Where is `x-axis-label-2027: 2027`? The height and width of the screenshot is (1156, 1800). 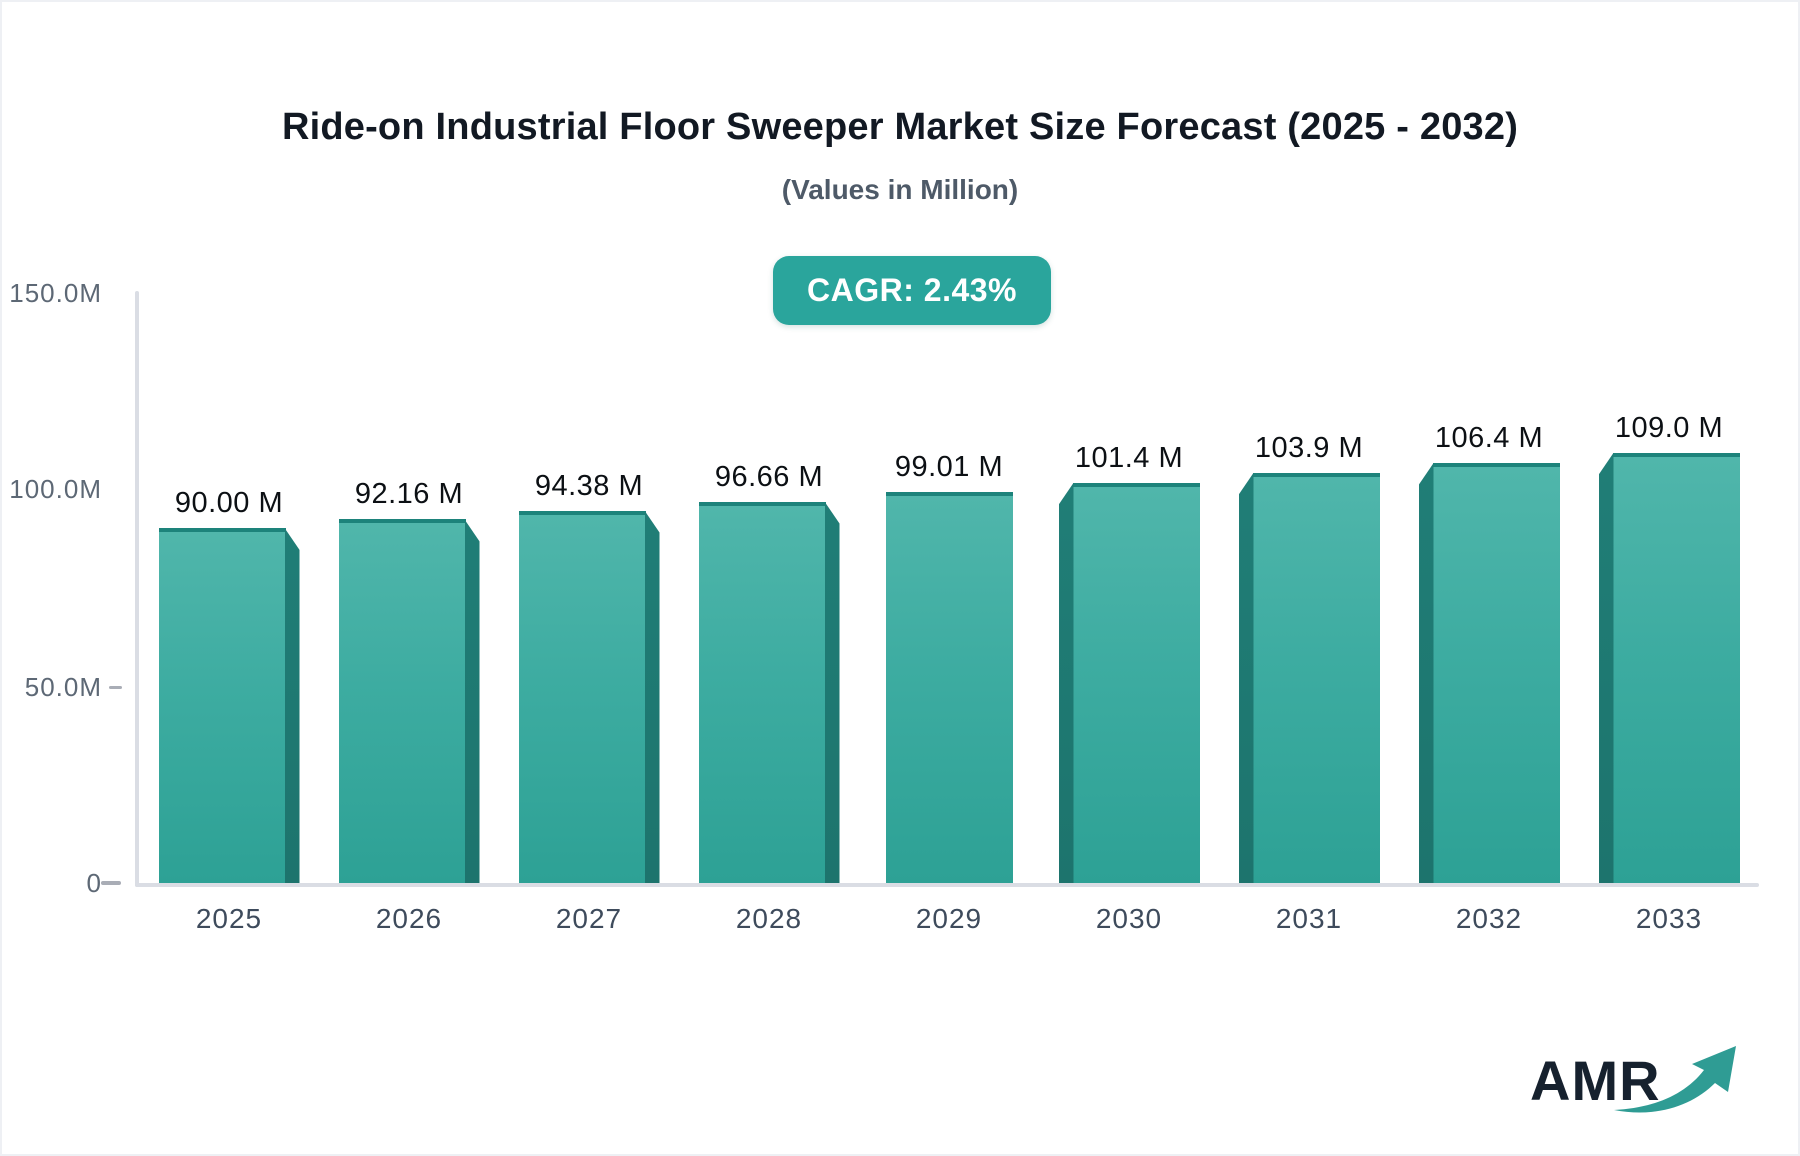
x-axis-label-2027: 2027 is located at coordinates (589, 918).